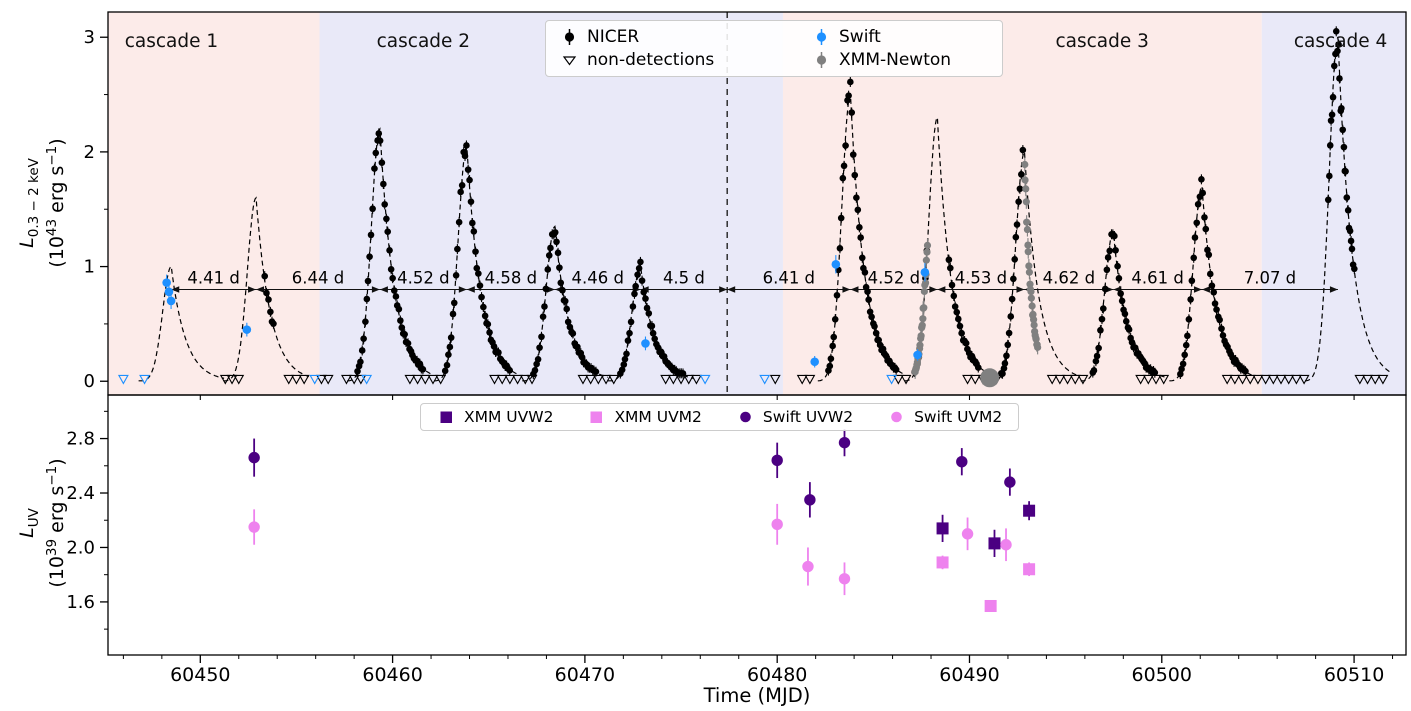  Describe the element at coordinates (789, 278) in the screenshot. I see `recurrence-time-label: 6.41 d` at that location.